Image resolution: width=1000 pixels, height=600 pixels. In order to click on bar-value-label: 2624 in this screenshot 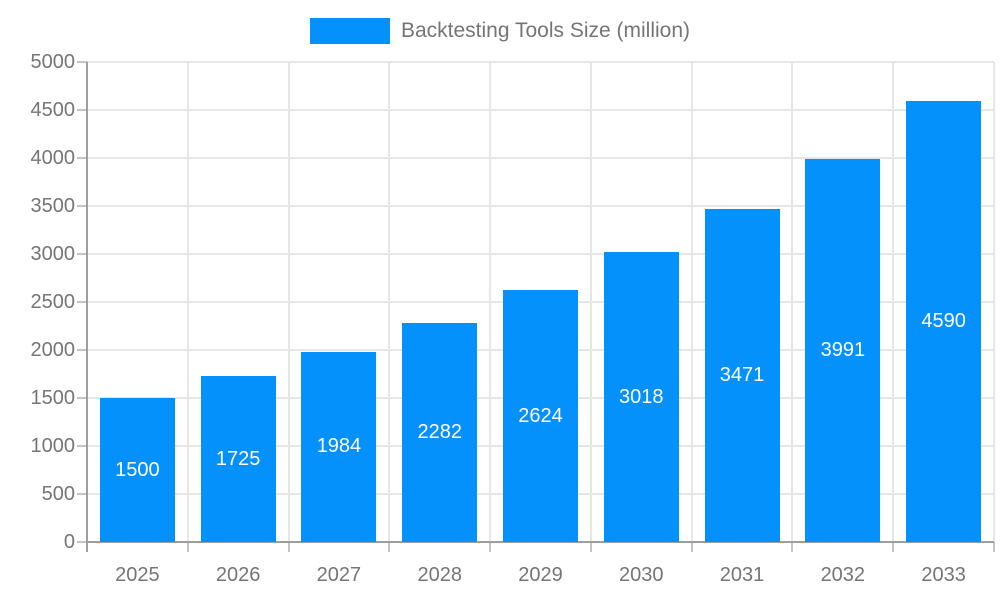, I will do `click(540, 415)`.